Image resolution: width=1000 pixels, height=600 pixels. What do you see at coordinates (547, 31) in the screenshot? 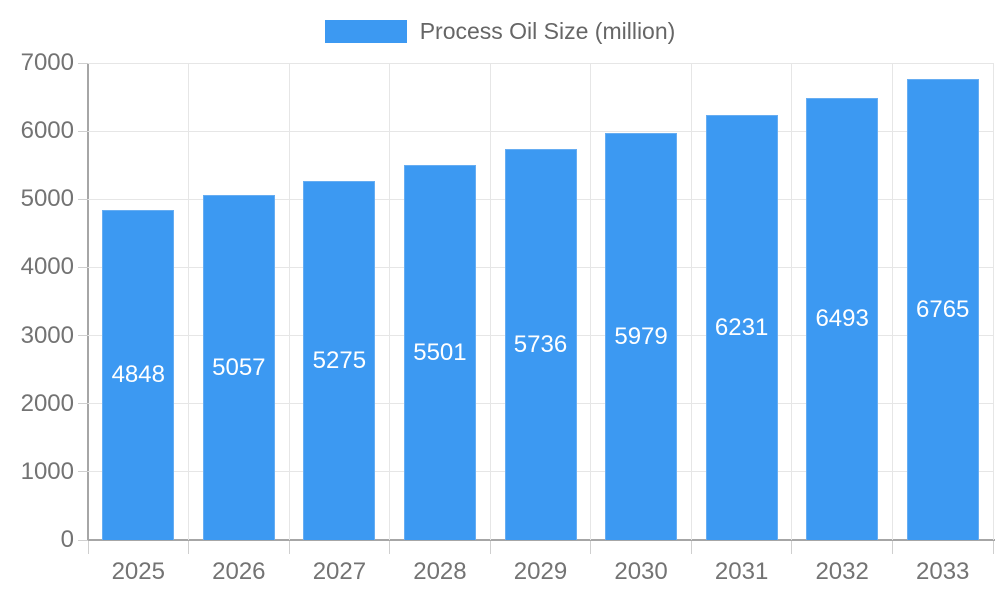
I see `legend-label: Process Oil Size (million)` at bounding box center [547, 31].